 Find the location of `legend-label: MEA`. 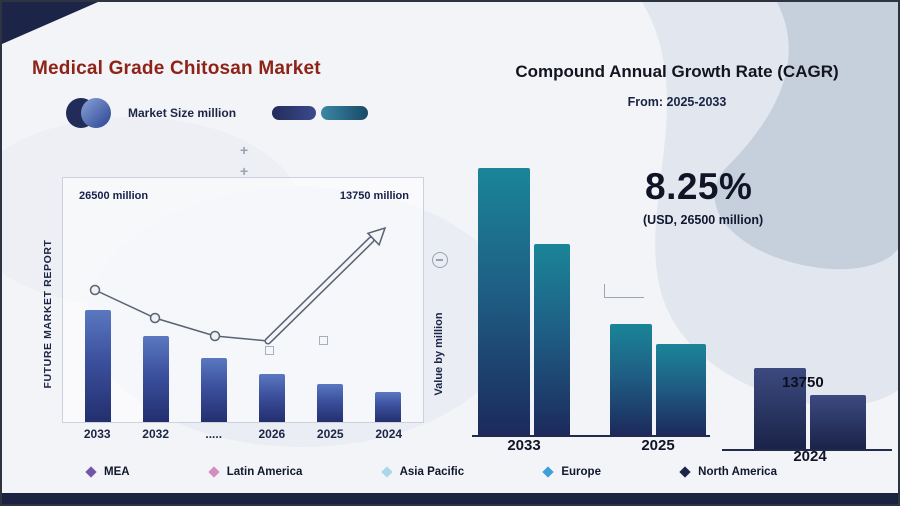

legend-label: MEA is located at coordinates (117, 472).